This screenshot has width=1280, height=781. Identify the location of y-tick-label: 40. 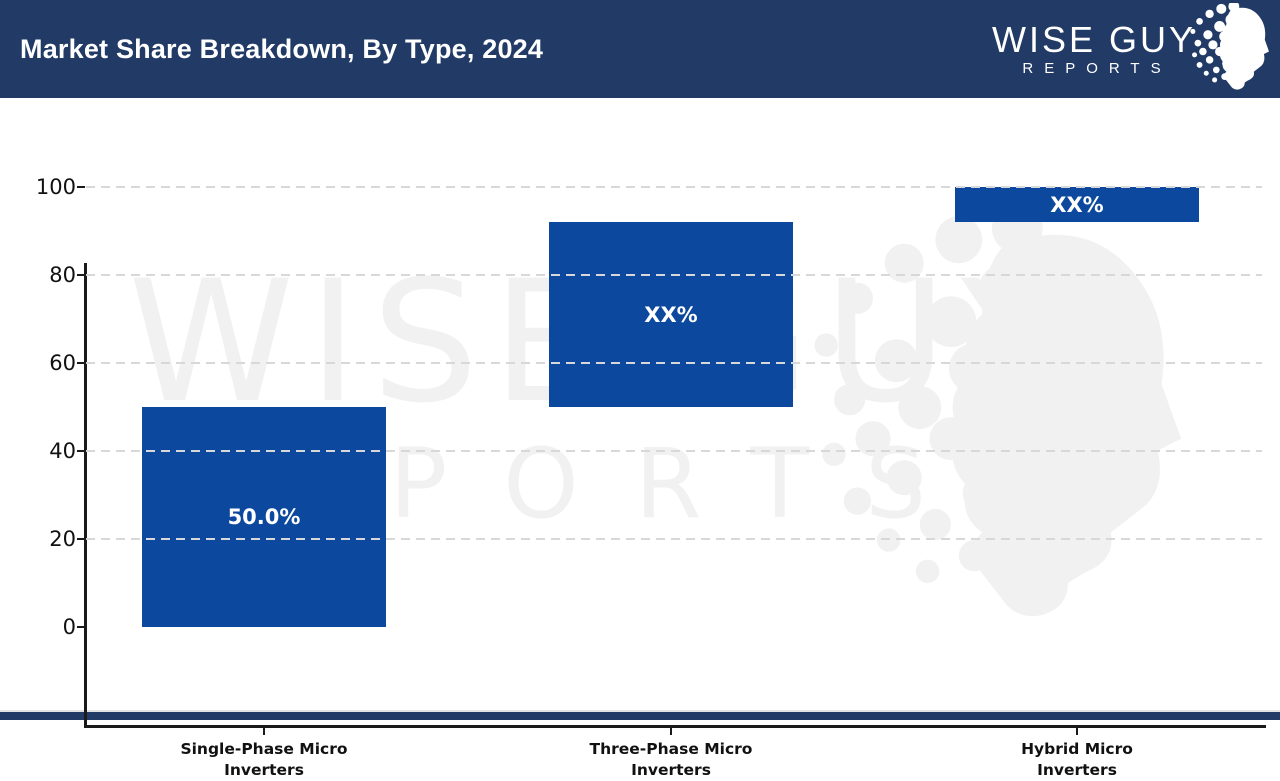
(62, 451).